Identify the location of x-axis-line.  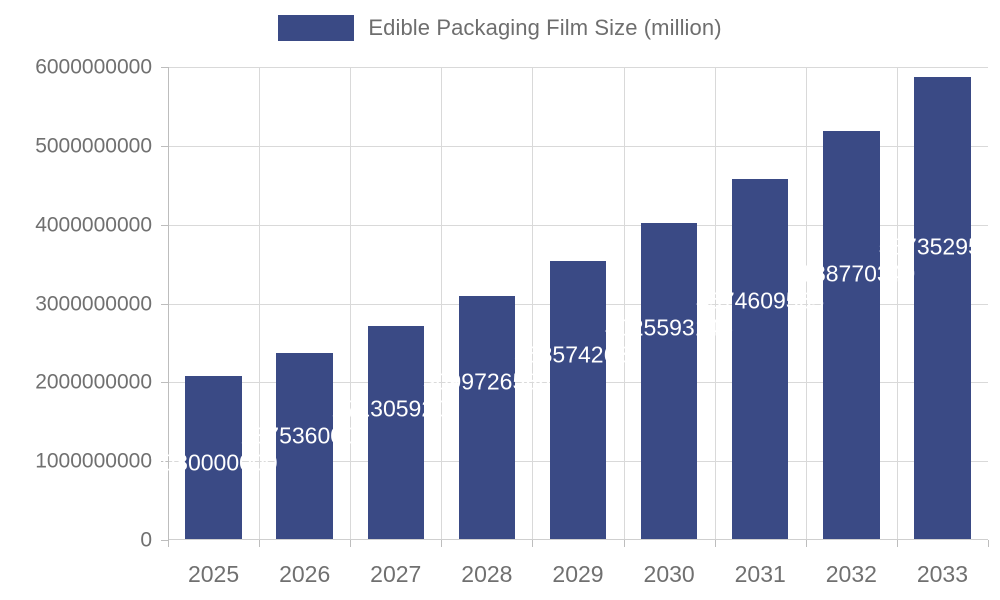
(578, 539).